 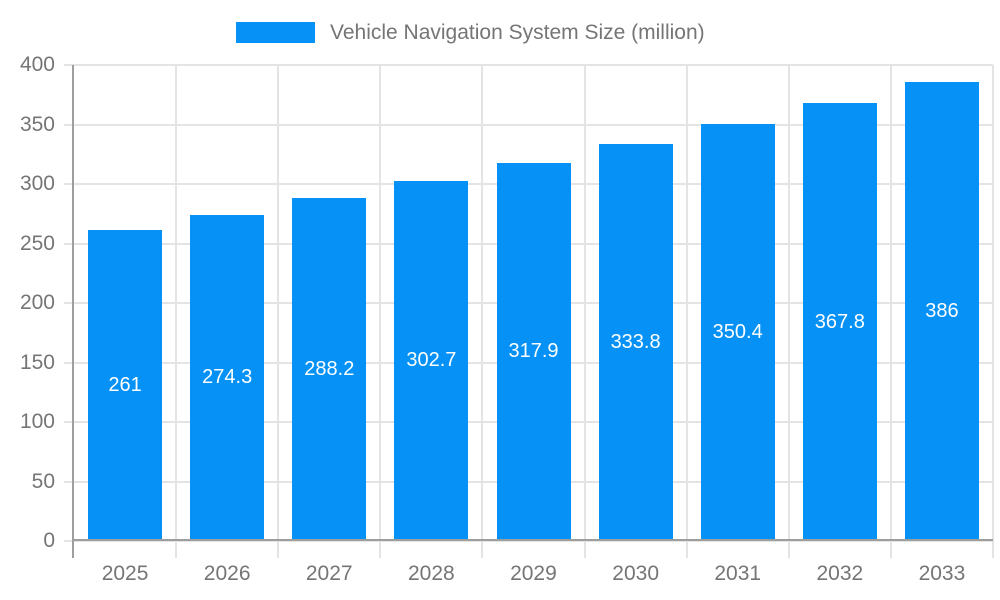 What do you see at coordinates (125, 573) in the screenshot?
I see `x-axis-tick-label: 2025` at bounding box center [125, 573].